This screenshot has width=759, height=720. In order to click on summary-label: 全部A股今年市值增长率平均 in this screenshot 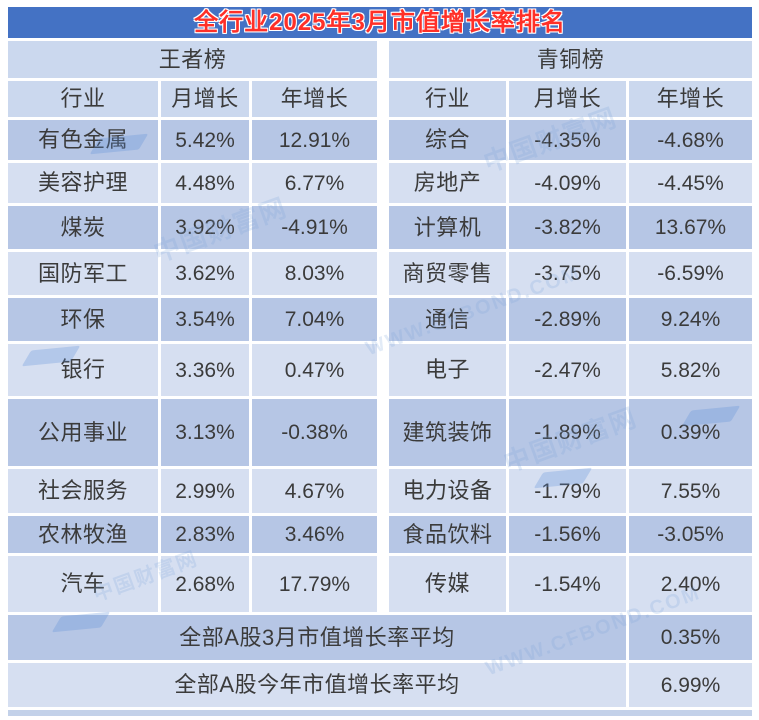, I will do `click(317, 685)`.